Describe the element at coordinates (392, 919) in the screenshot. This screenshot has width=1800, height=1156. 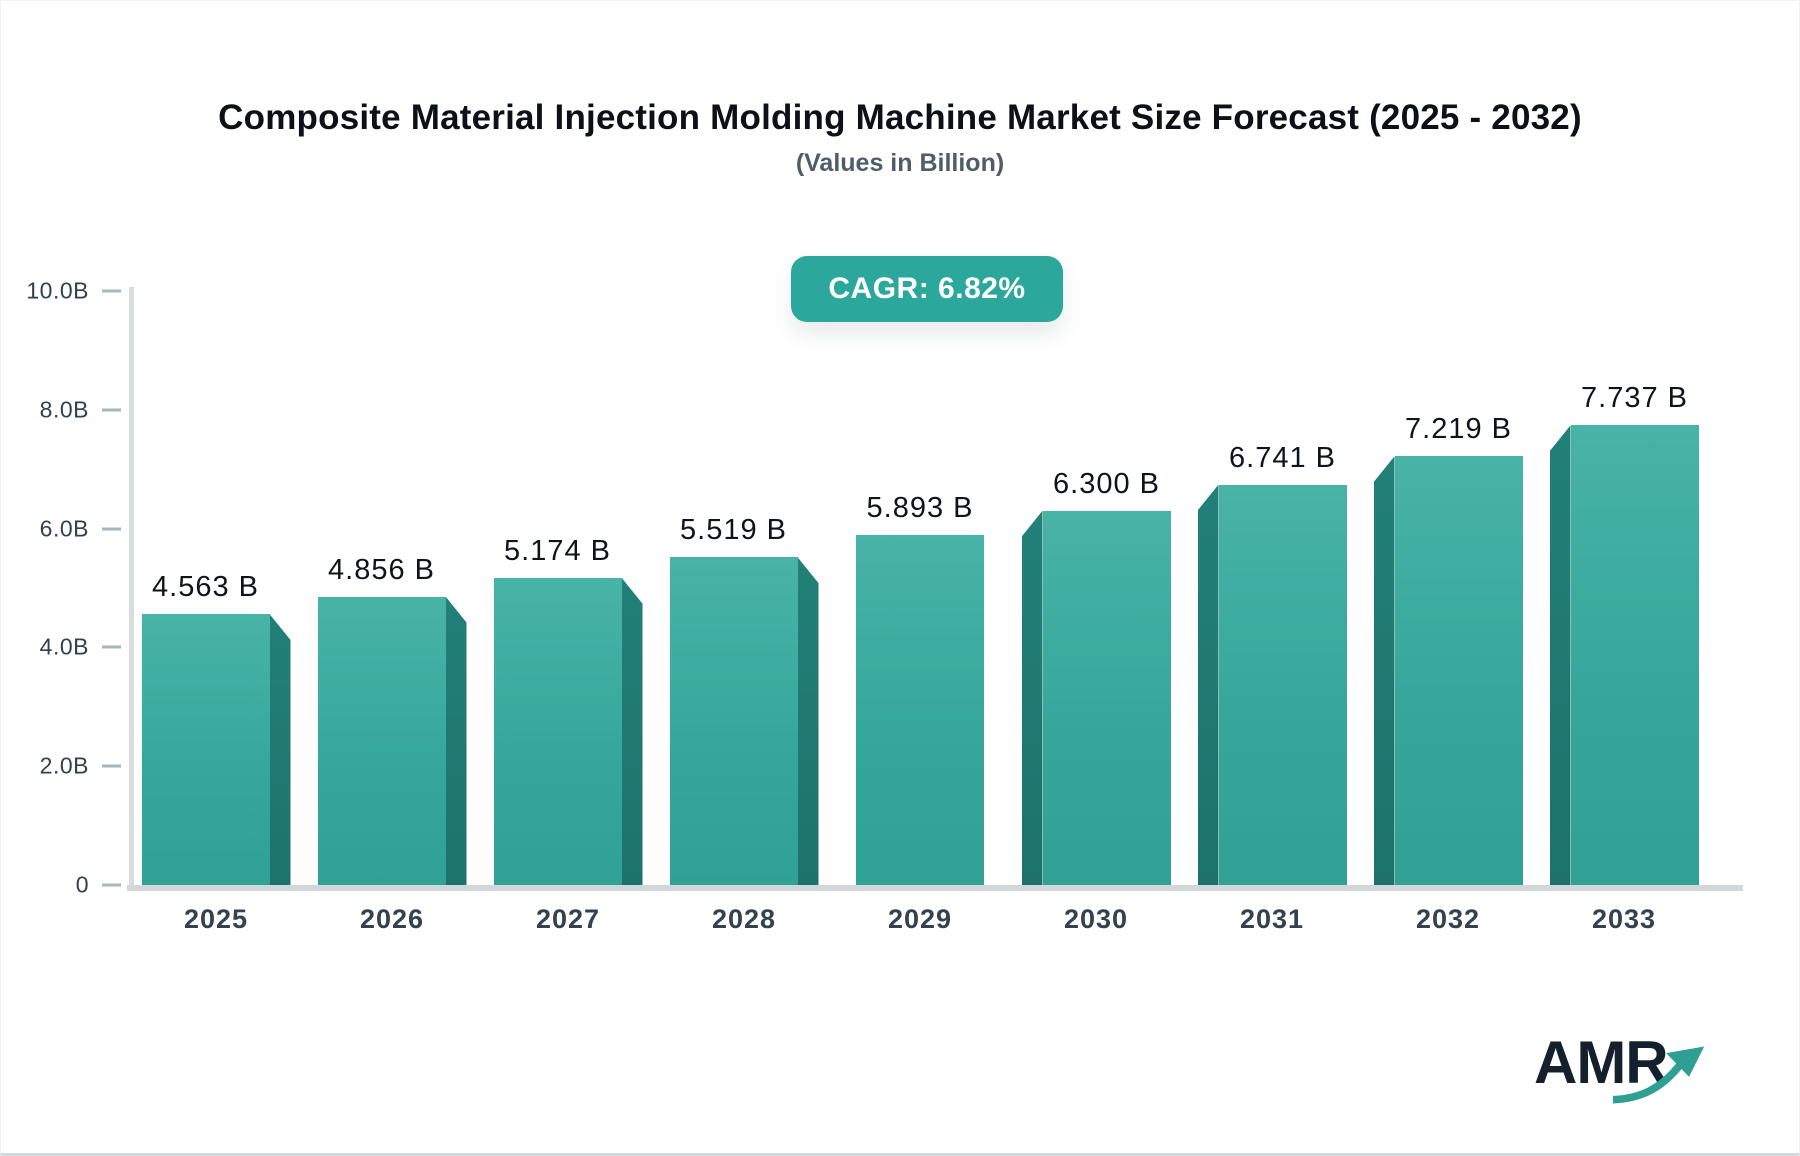
I see `x-axis-category-label: 2026` at that location.